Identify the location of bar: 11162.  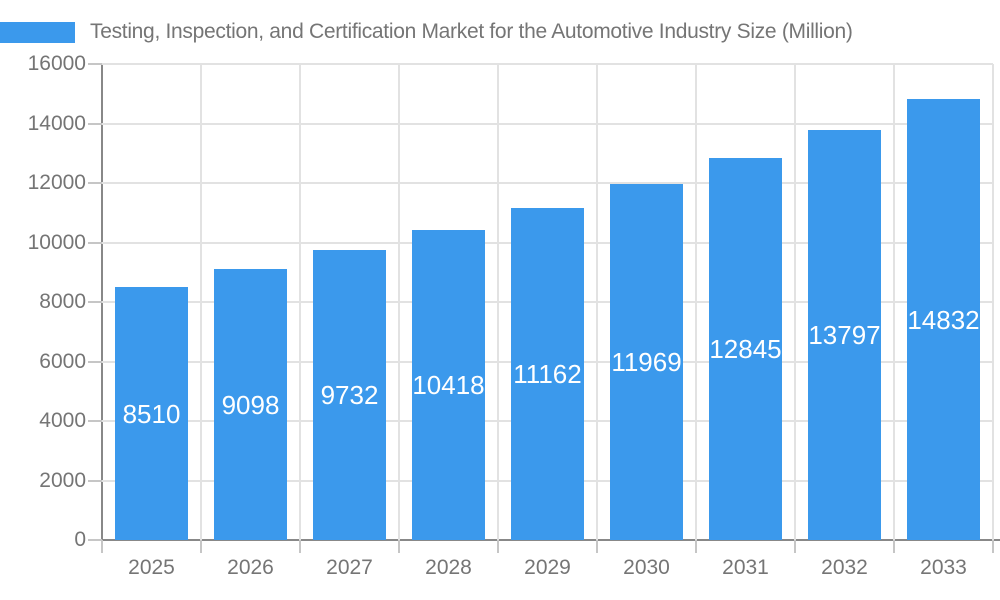
(547, 374).